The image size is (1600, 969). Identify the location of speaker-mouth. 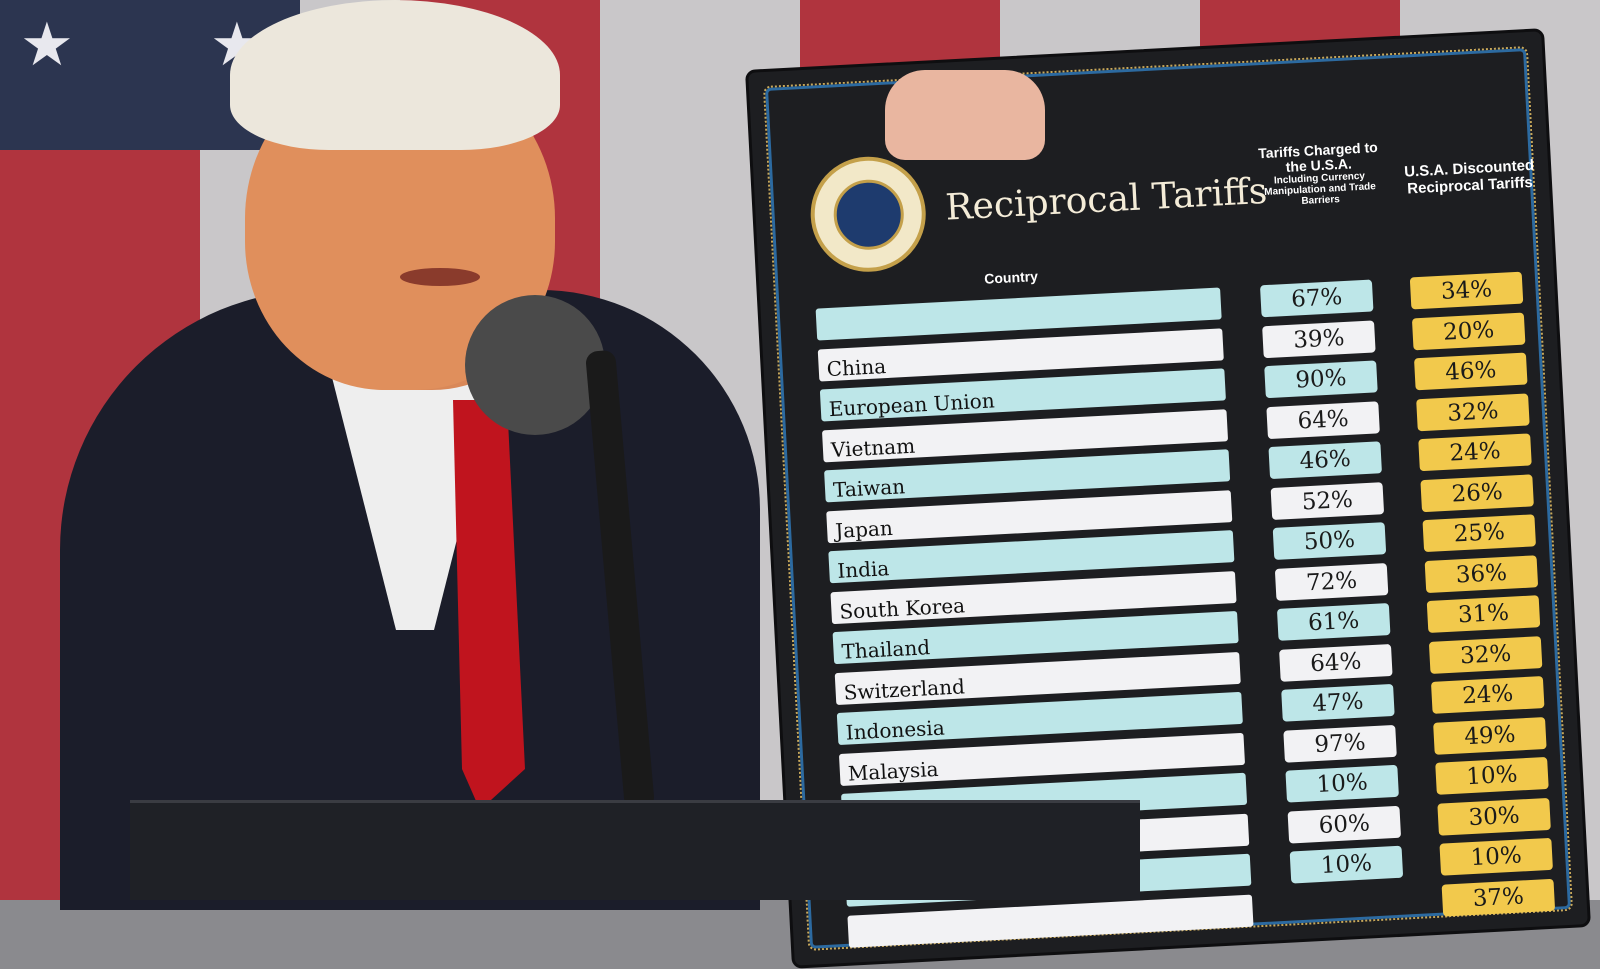
(440, 277).